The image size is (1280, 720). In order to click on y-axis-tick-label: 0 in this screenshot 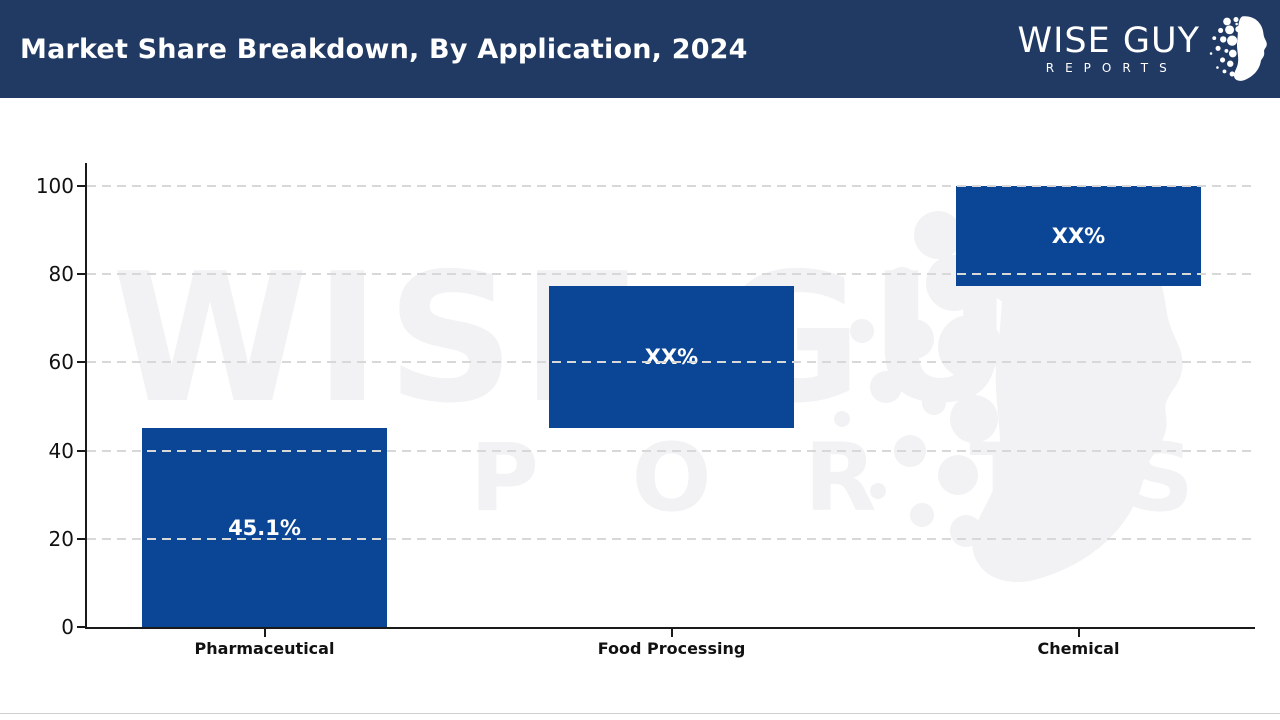, I will do `click(67, 627)`.